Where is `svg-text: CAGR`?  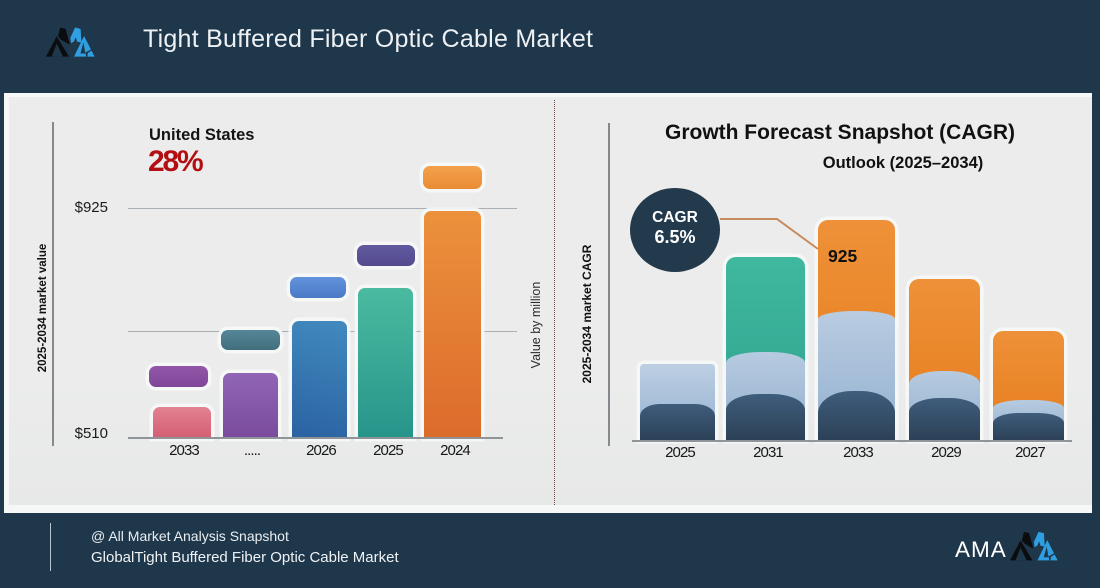 svg-text: CAGR is located at coordinates (675, 217).